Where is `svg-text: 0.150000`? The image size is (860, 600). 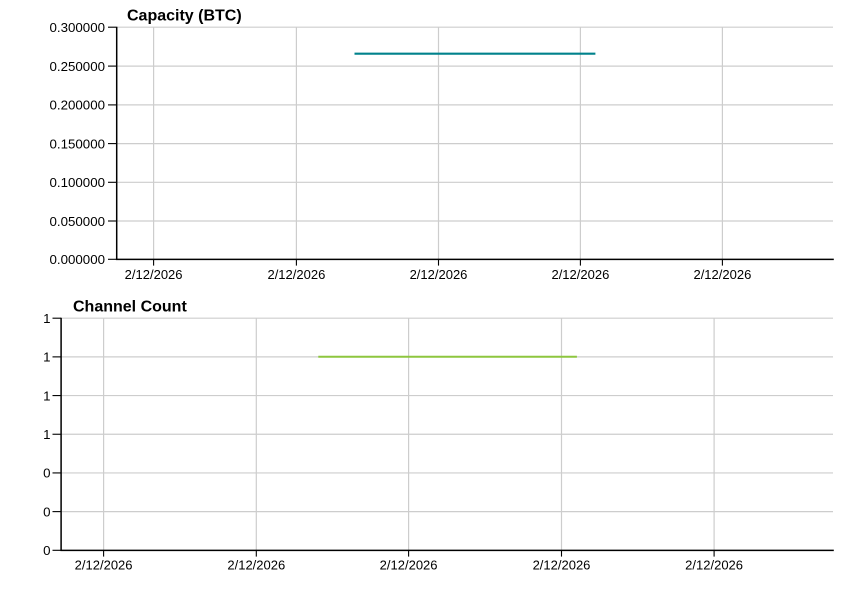 svg-text: 0.150000 is located at coordinates (77, 143).